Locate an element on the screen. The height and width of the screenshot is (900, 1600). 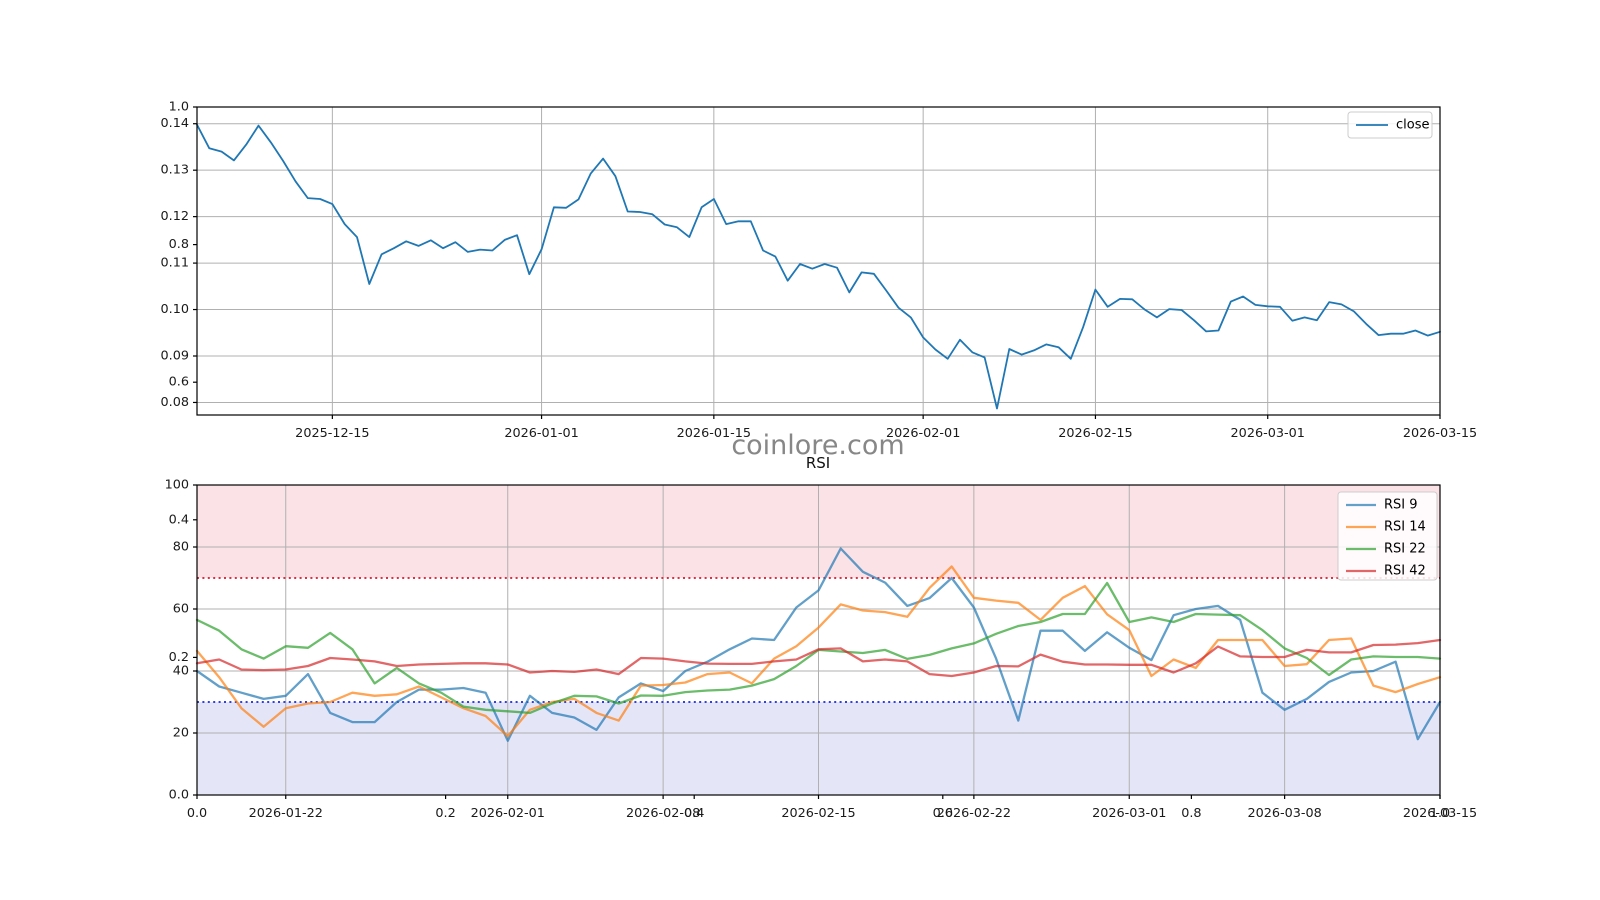
ghost-y-tick-label: 0.6 is located at coordinates (179, 382).